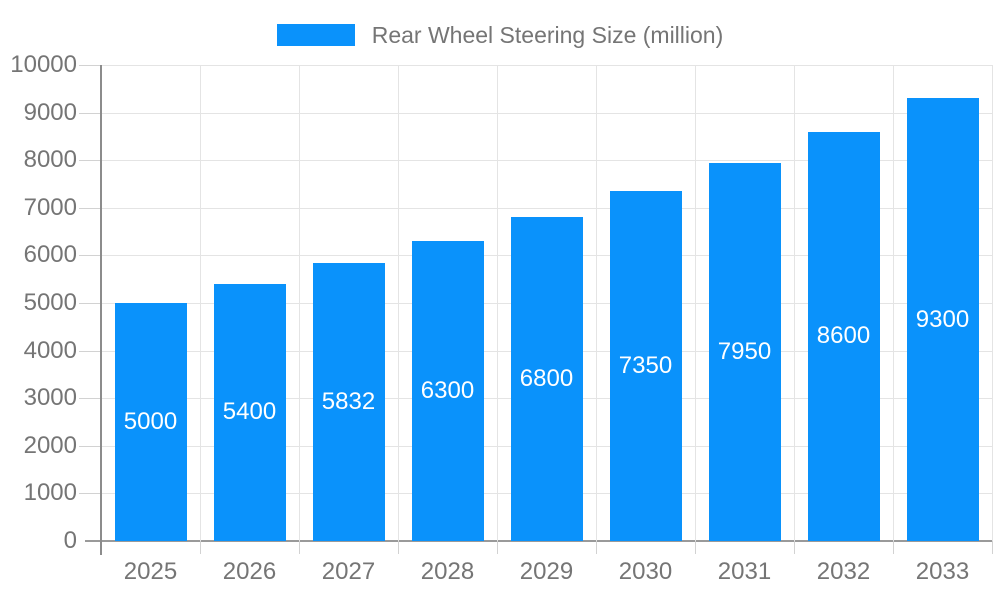 Image resolution: width=1000 pixels, height=600 pixels. I want to click on bar-value-label: 7350, so click(645, 366).